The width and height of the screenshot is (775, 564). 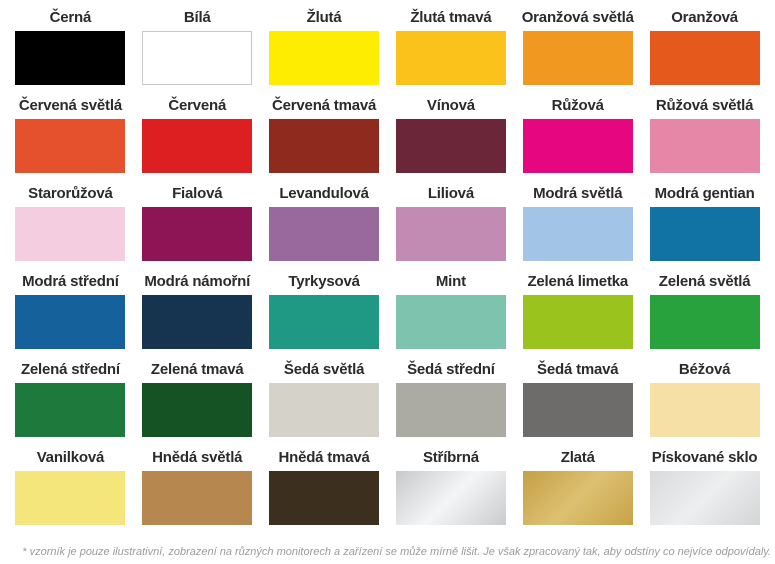 I want to click on swatch-cell: Zelená světlá, so click(x=704, y=312).